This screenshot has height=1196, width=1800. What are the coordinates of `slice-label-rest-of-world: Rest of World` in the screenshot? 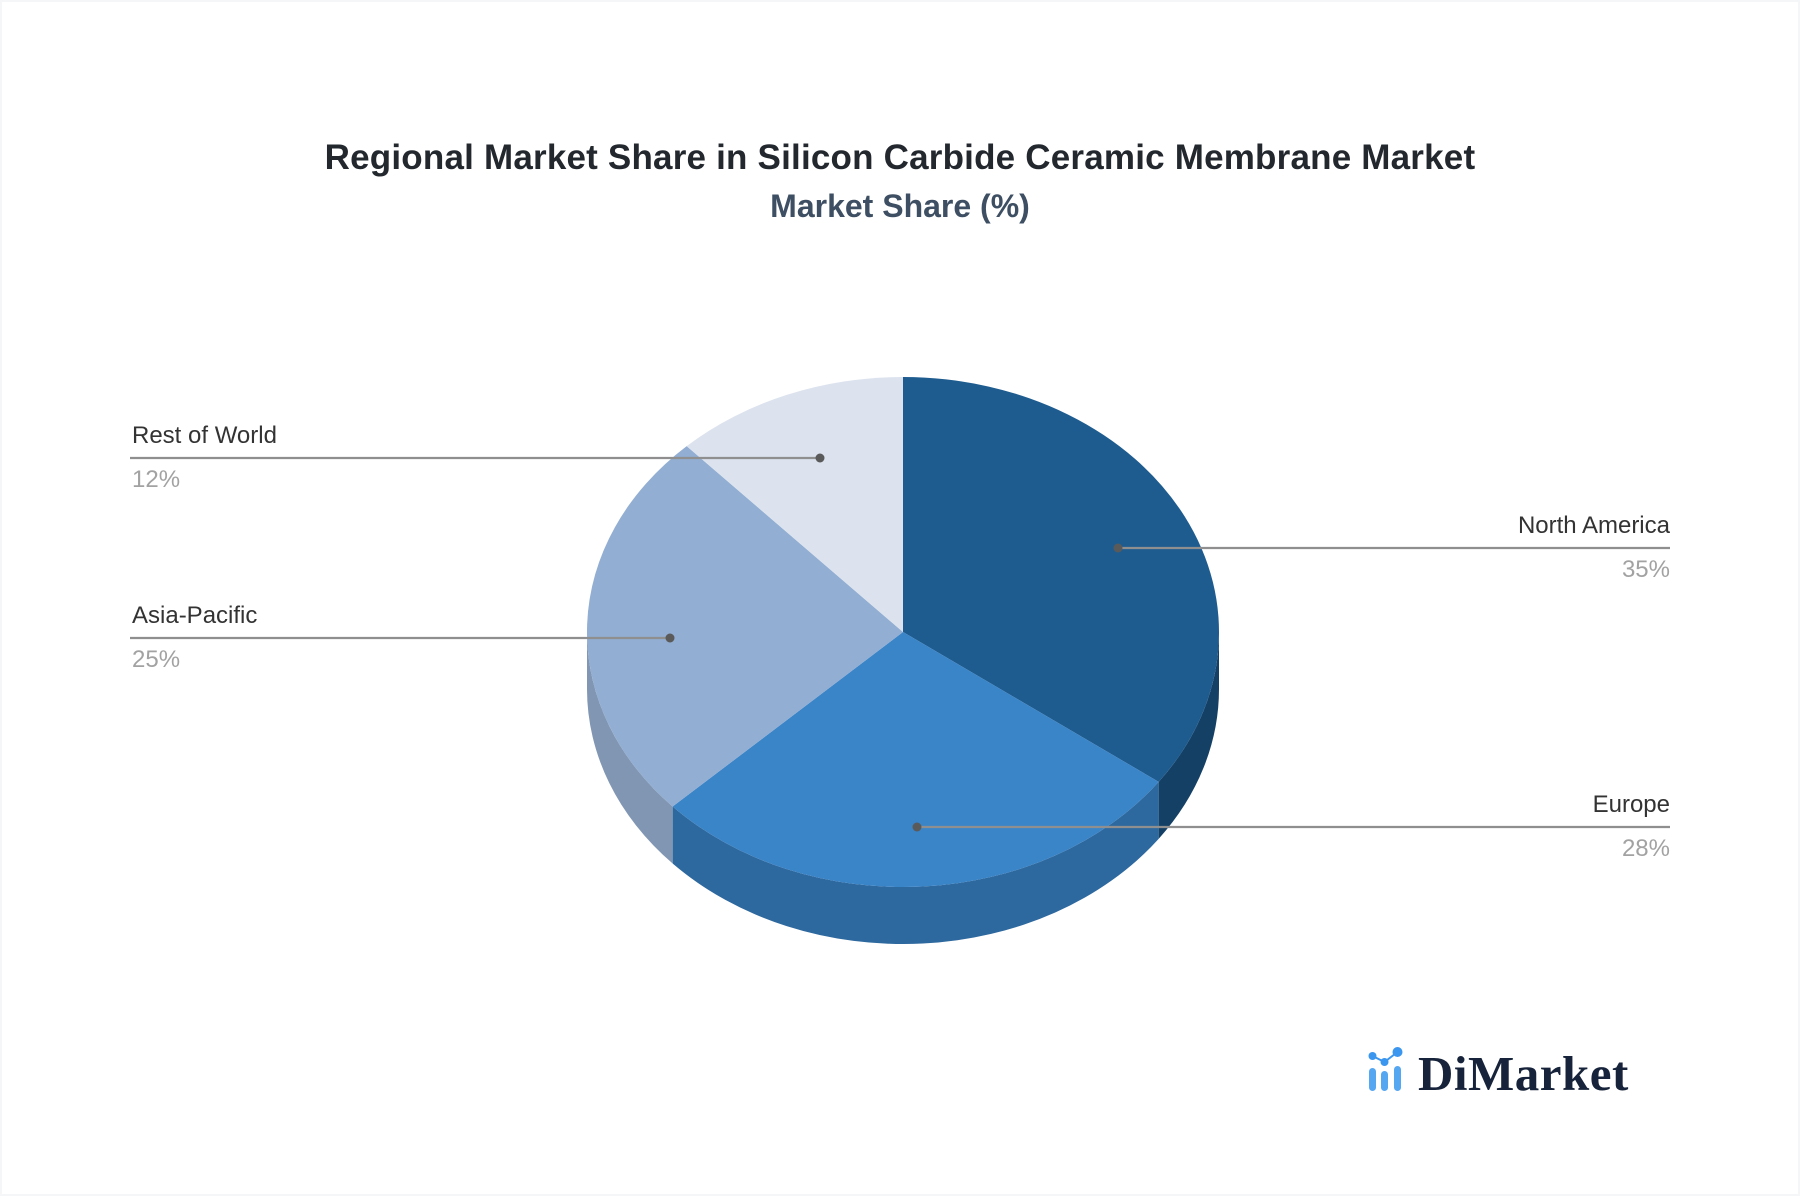 It's located at (204, 435).